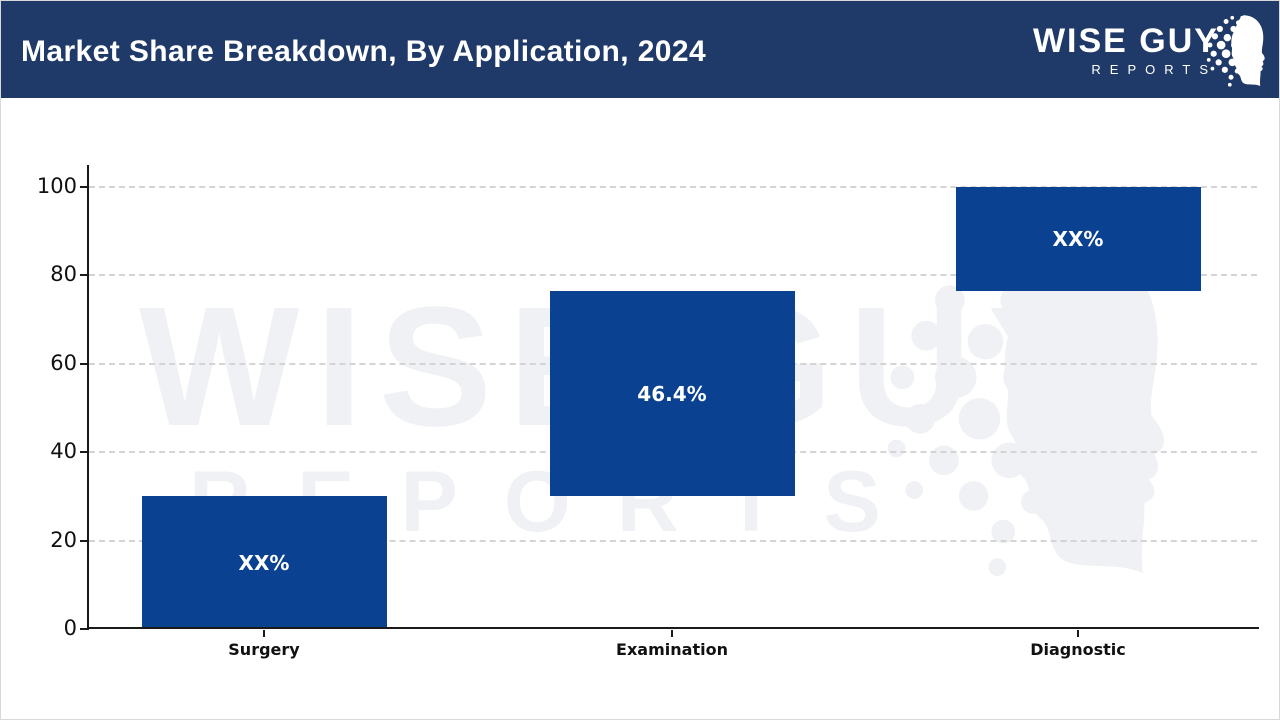  I want to click on x-tick-diagnostic, so click(1078, 633).